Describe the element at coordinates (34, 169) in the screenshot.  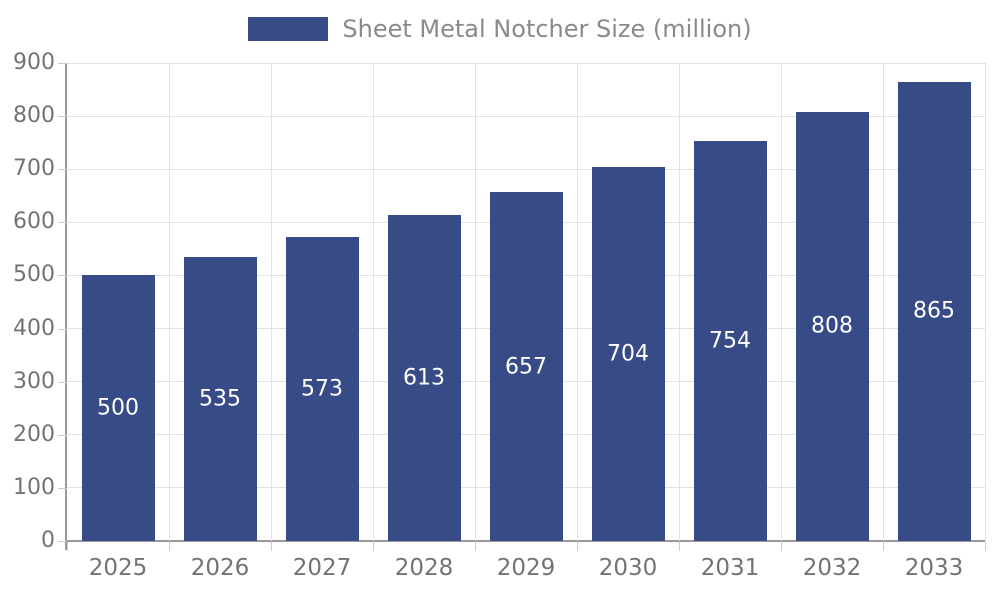
I see `y-tick-label: 700` at that location.